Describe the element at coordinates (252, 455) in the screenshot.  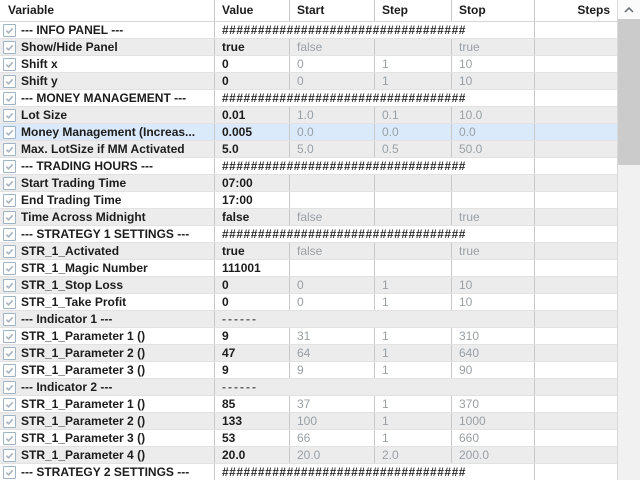
I see `value-cell: 20.0` at that location.